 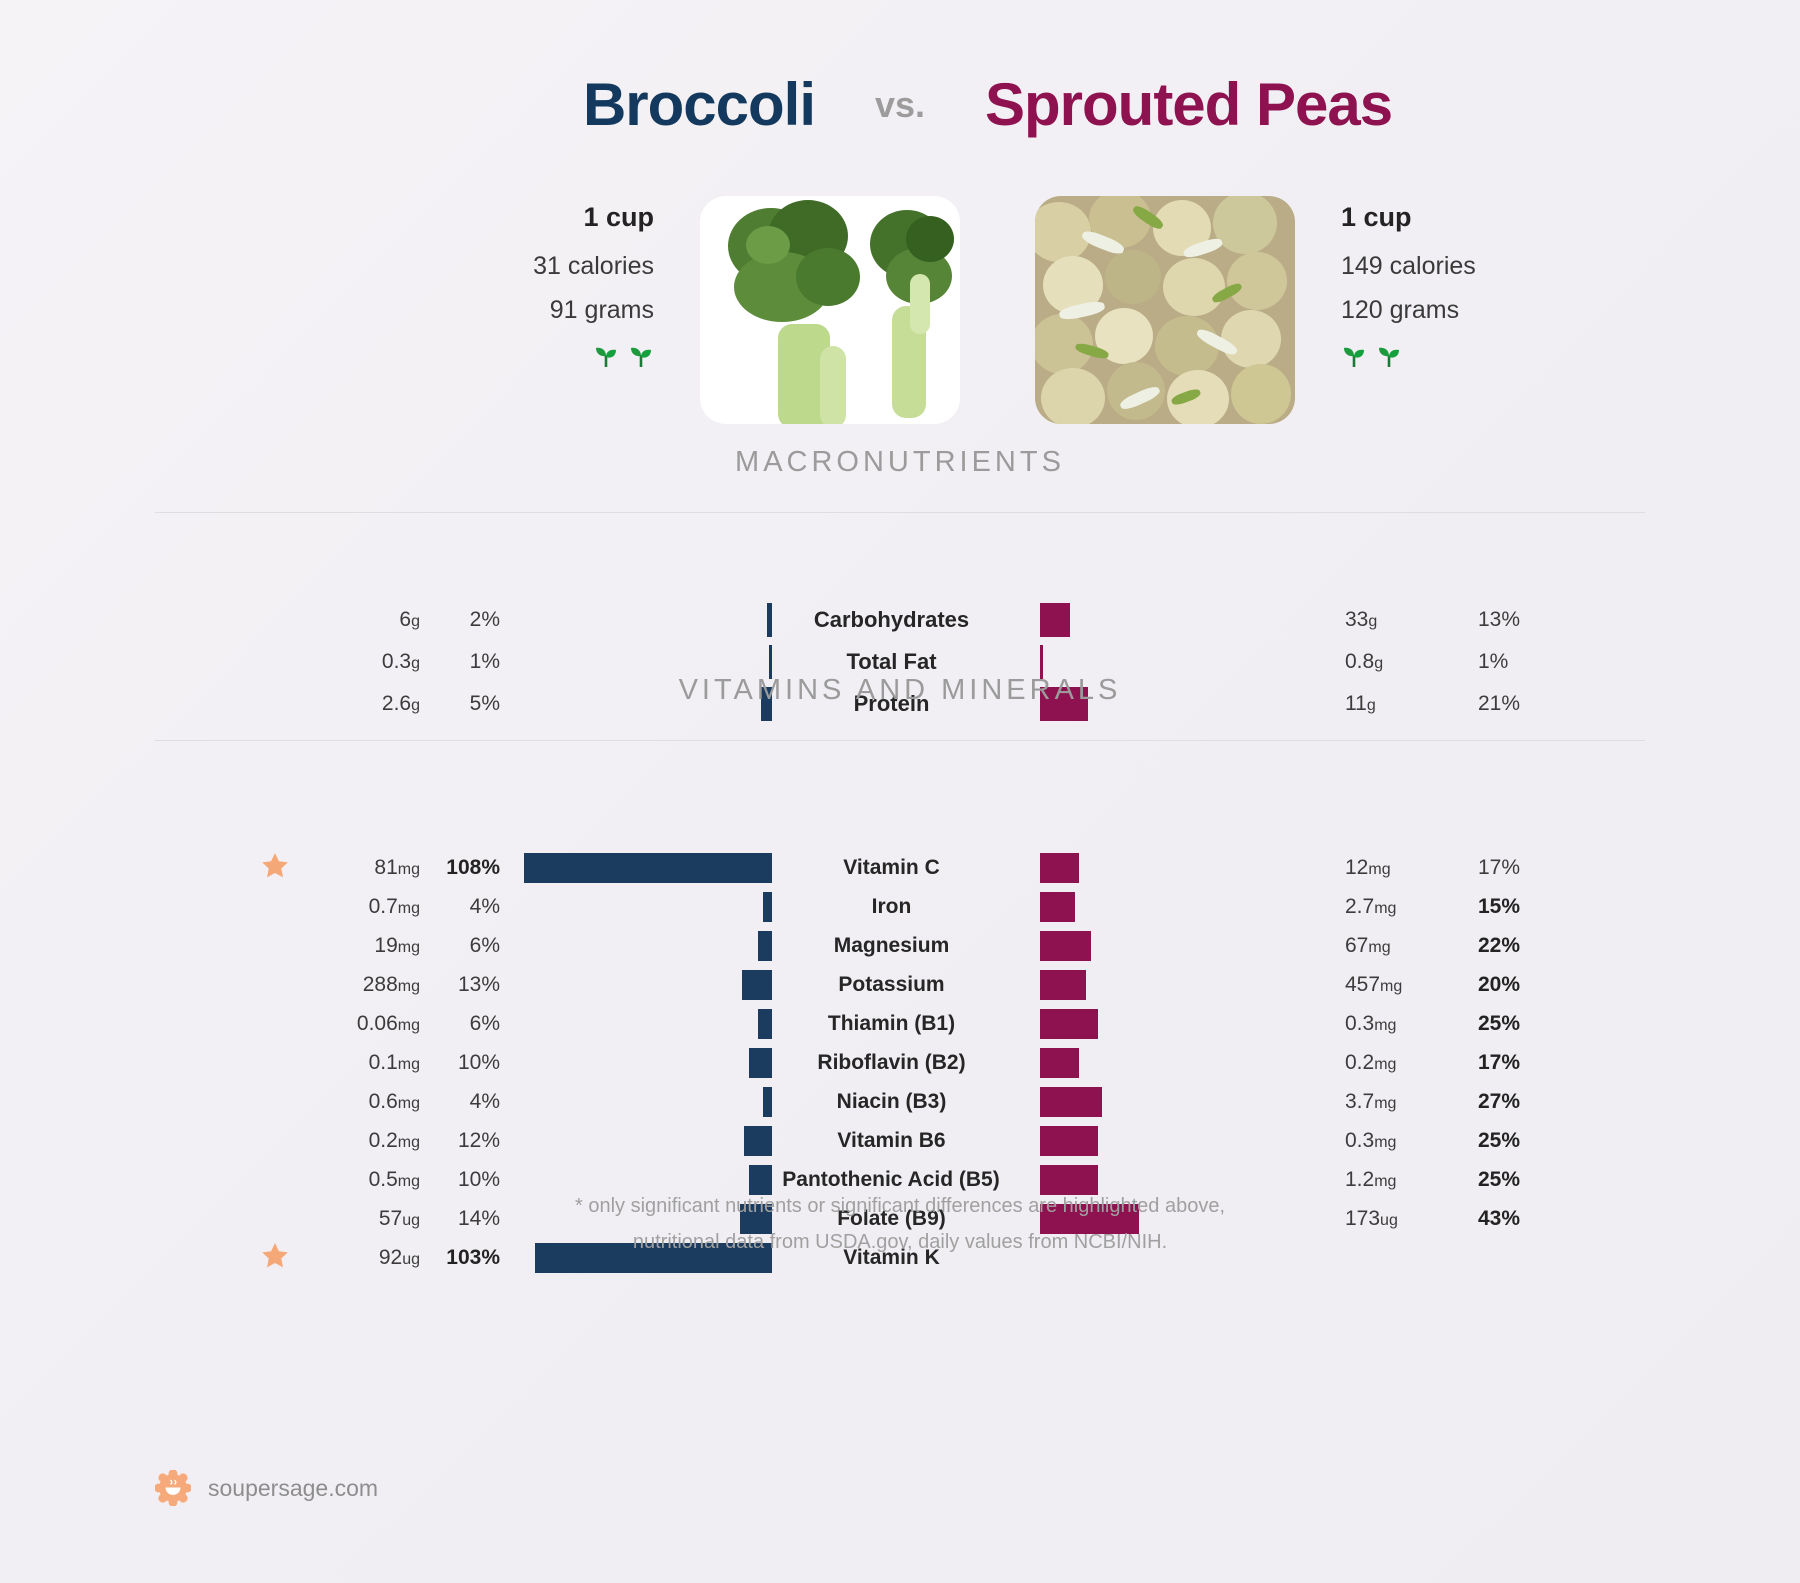 I want to click on vitamins-heading: VITAMINS AND MINERALS, so click(x=900, y=690).